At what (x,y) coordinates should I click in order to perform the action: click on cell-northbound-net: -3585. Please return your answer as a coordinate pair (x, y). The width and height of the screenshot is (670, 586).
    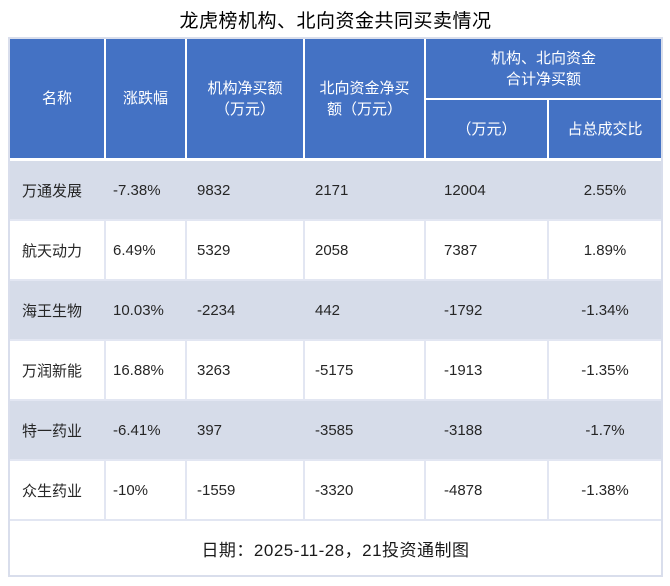
    Looking at the image, I should click on (364, 430).